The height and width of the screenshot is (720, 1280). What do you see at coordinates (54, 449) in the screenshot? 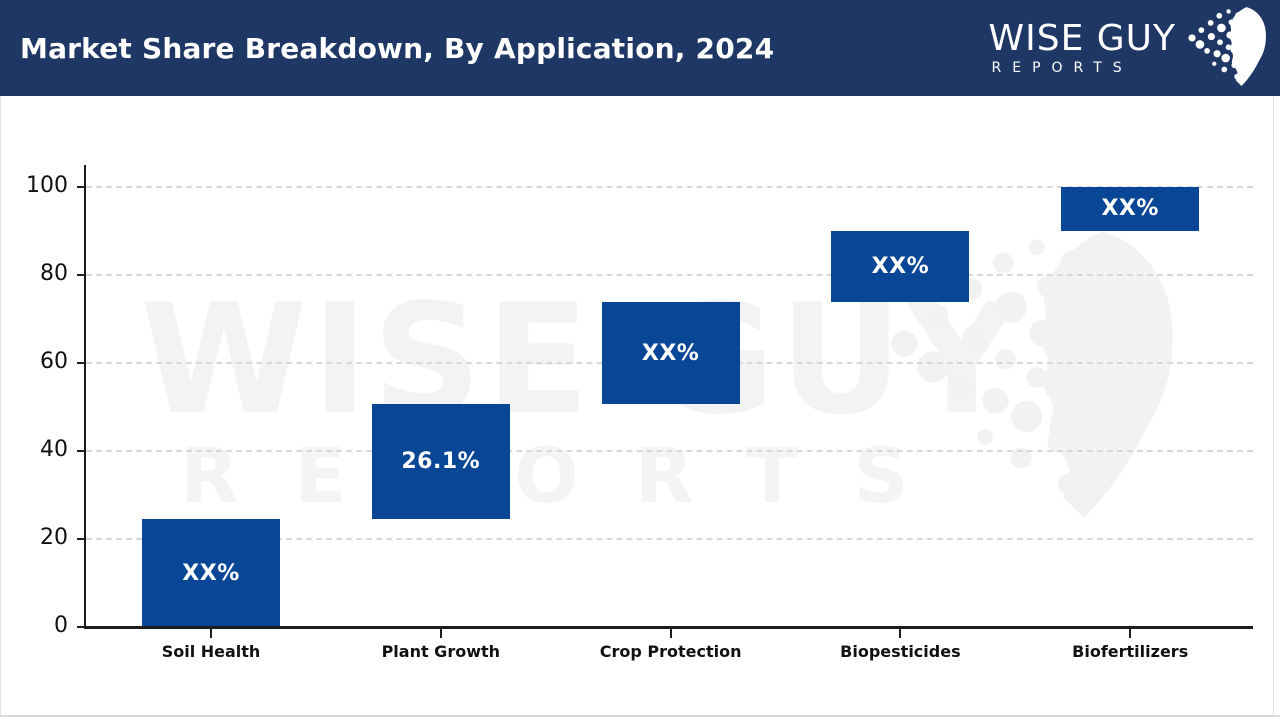
I see `y-tick-label: 40` at bounding box center [54, 449].